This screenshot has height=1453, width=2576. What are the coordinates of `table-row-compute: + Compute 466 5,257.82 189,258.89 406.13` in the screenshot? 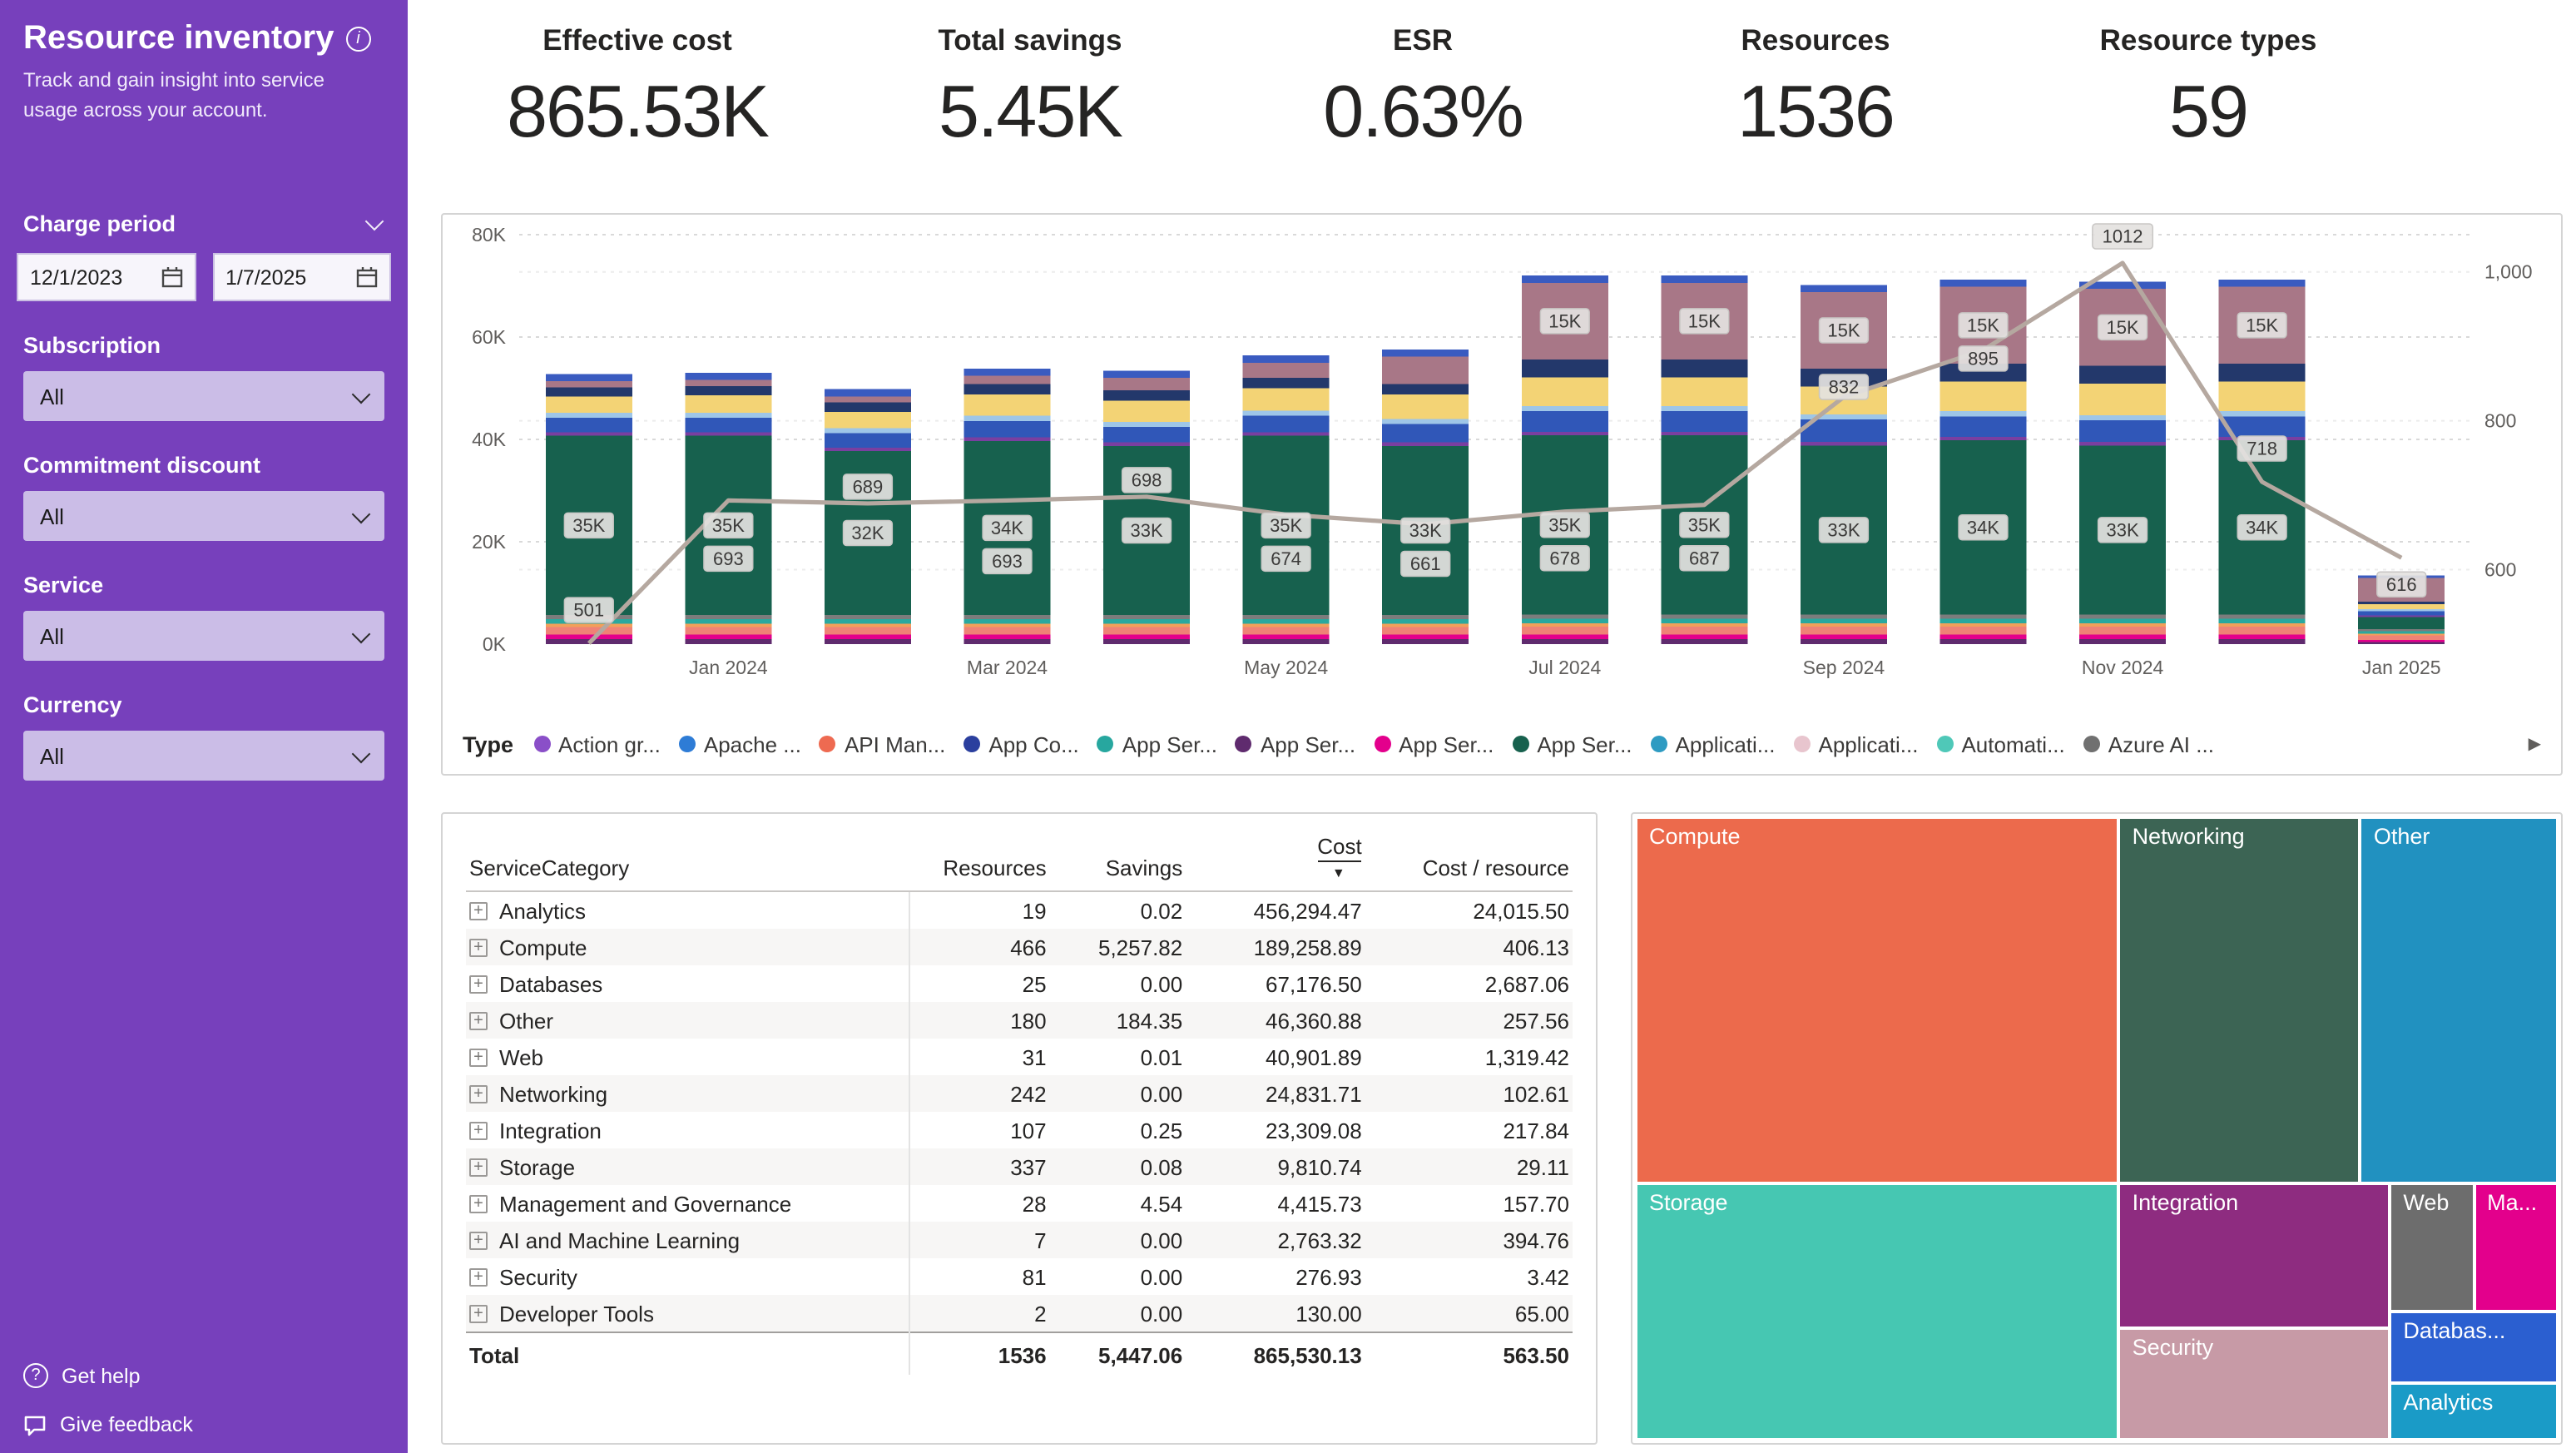 It's located at (1020, 947).